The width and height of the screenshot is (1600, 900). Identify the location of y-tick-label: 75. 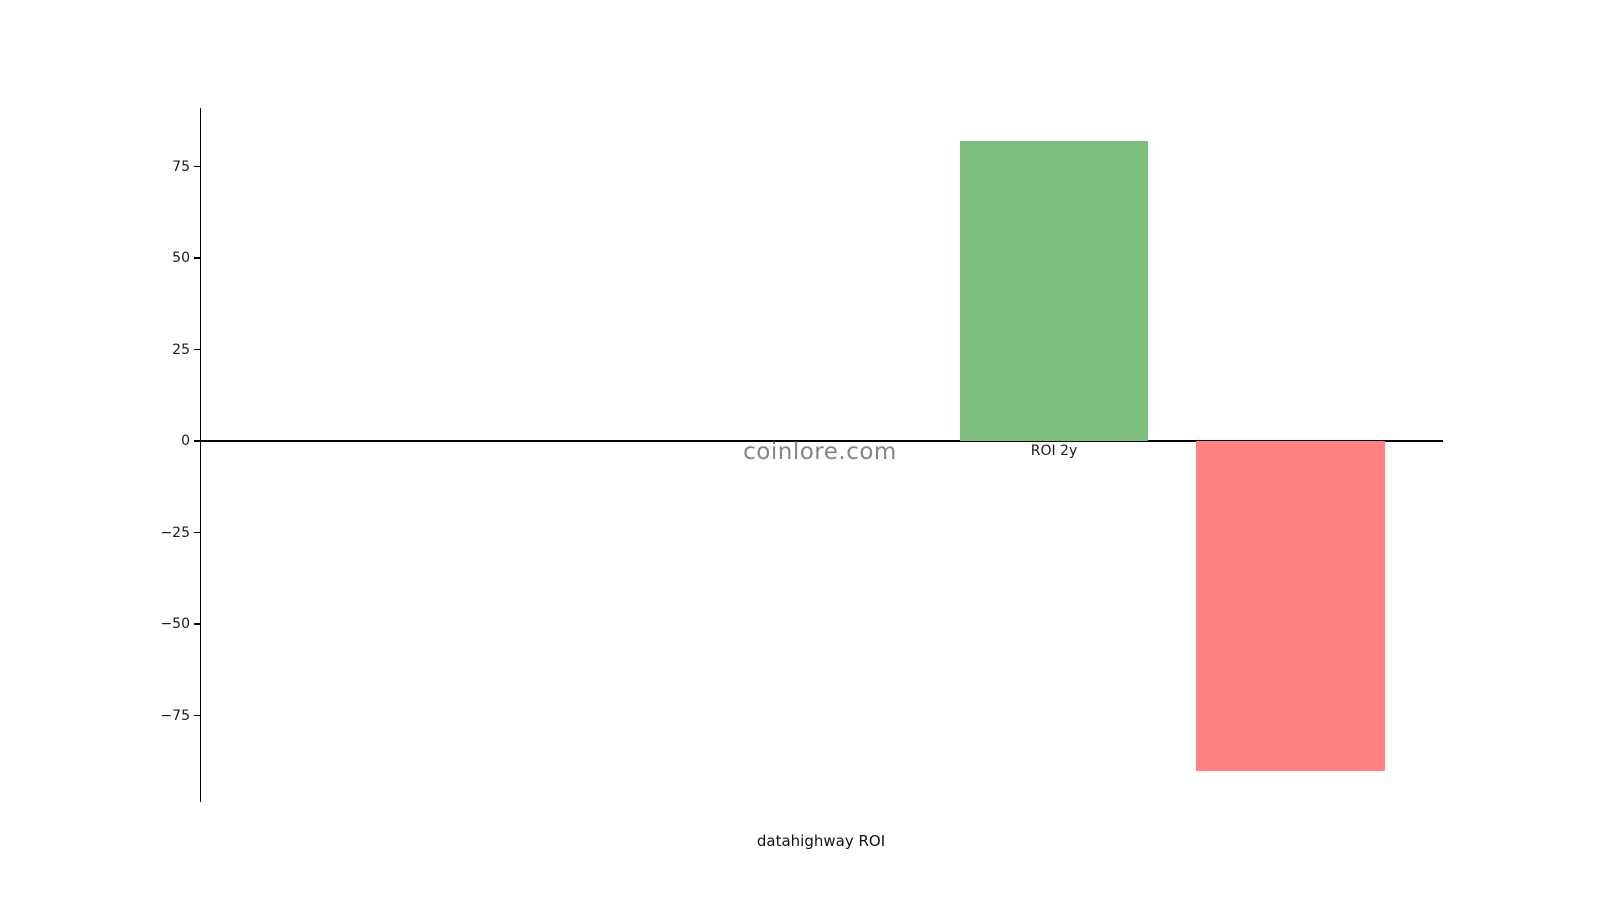
(181, 166).